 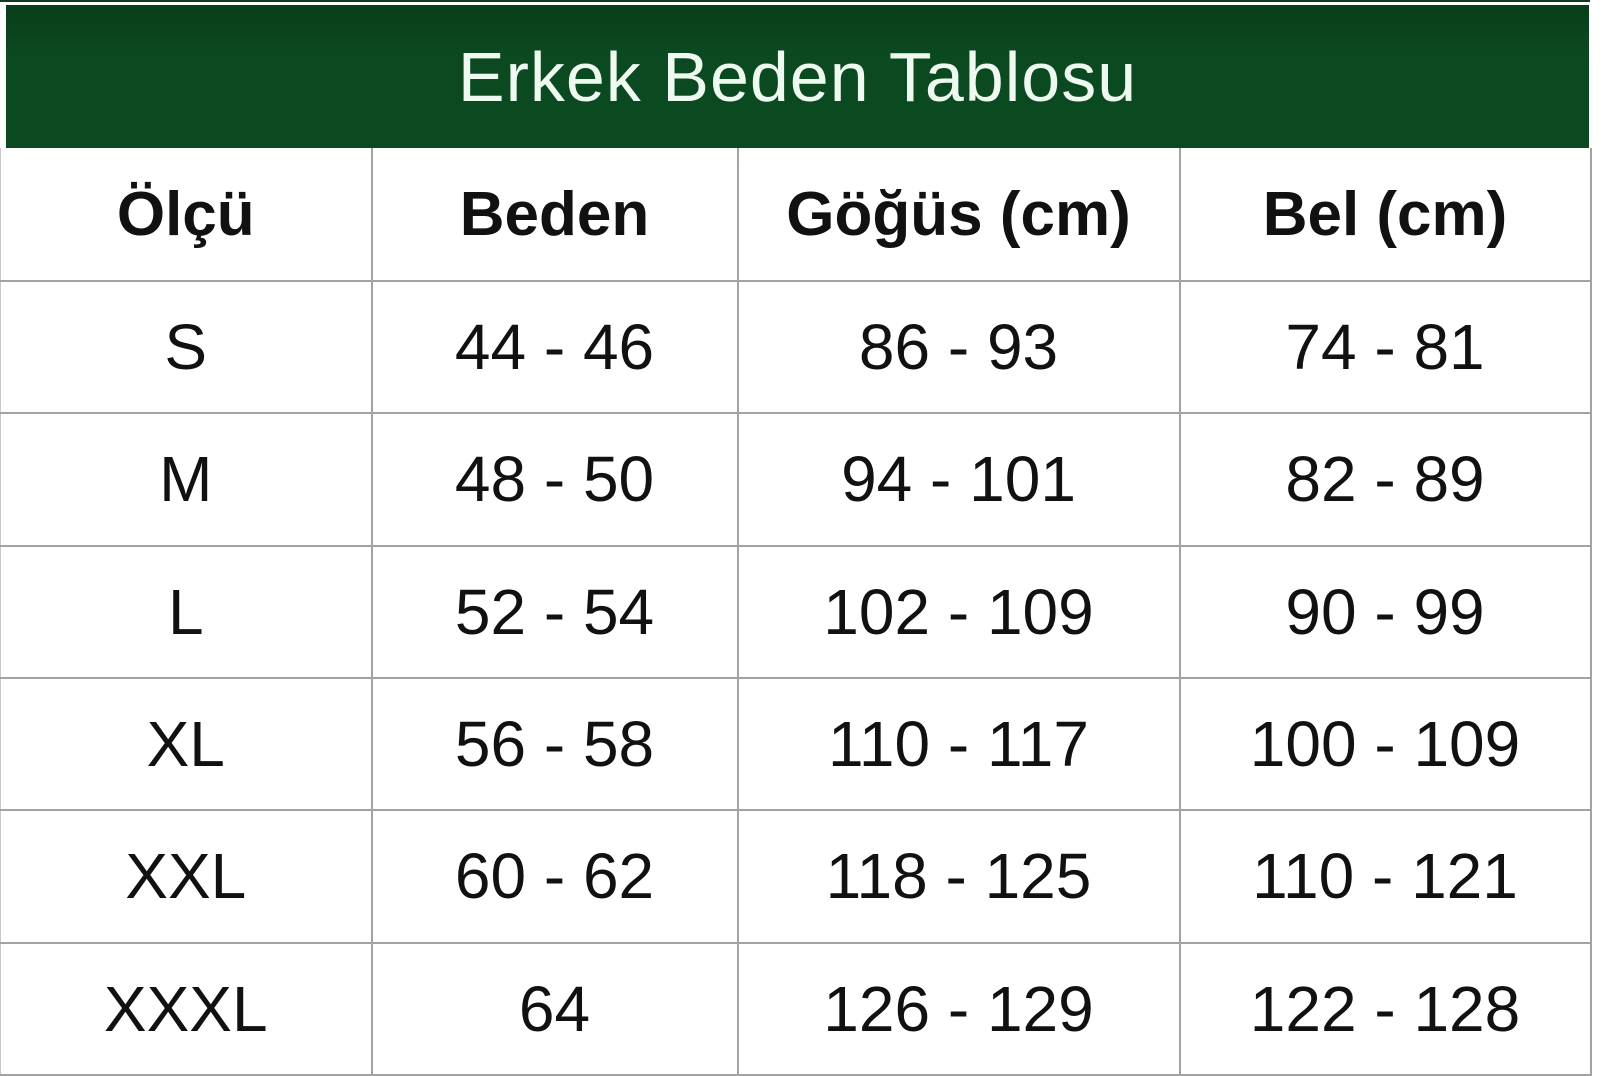 I want to click on cell-gogus: 118 - 125, so click(x=958, y=876).